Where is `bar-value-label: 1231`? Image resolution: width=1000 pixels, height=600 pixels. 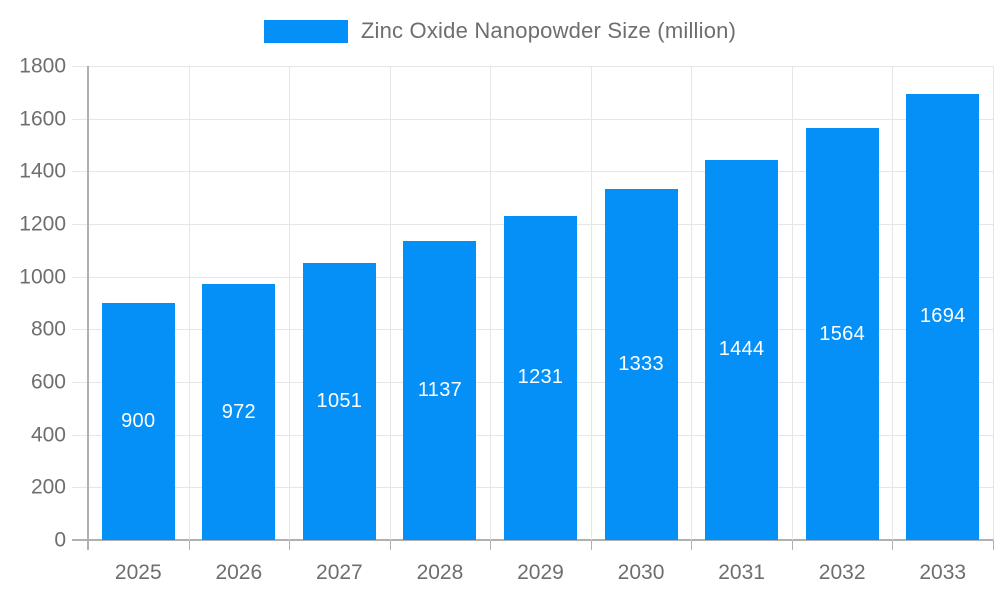 bar-value-label: 1231 is located at coordinates (540, 377).